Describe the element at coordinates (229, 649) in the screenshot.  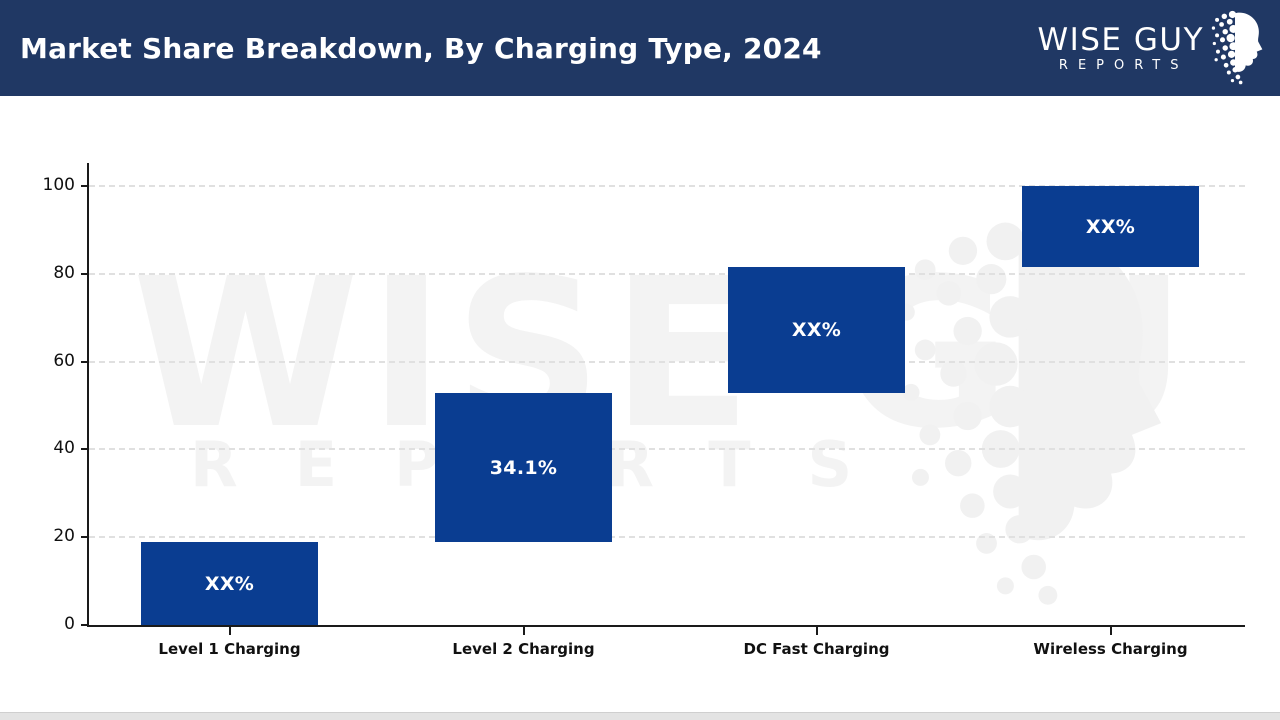
I see `x-tick-label: Level 1 Charging` at that location.